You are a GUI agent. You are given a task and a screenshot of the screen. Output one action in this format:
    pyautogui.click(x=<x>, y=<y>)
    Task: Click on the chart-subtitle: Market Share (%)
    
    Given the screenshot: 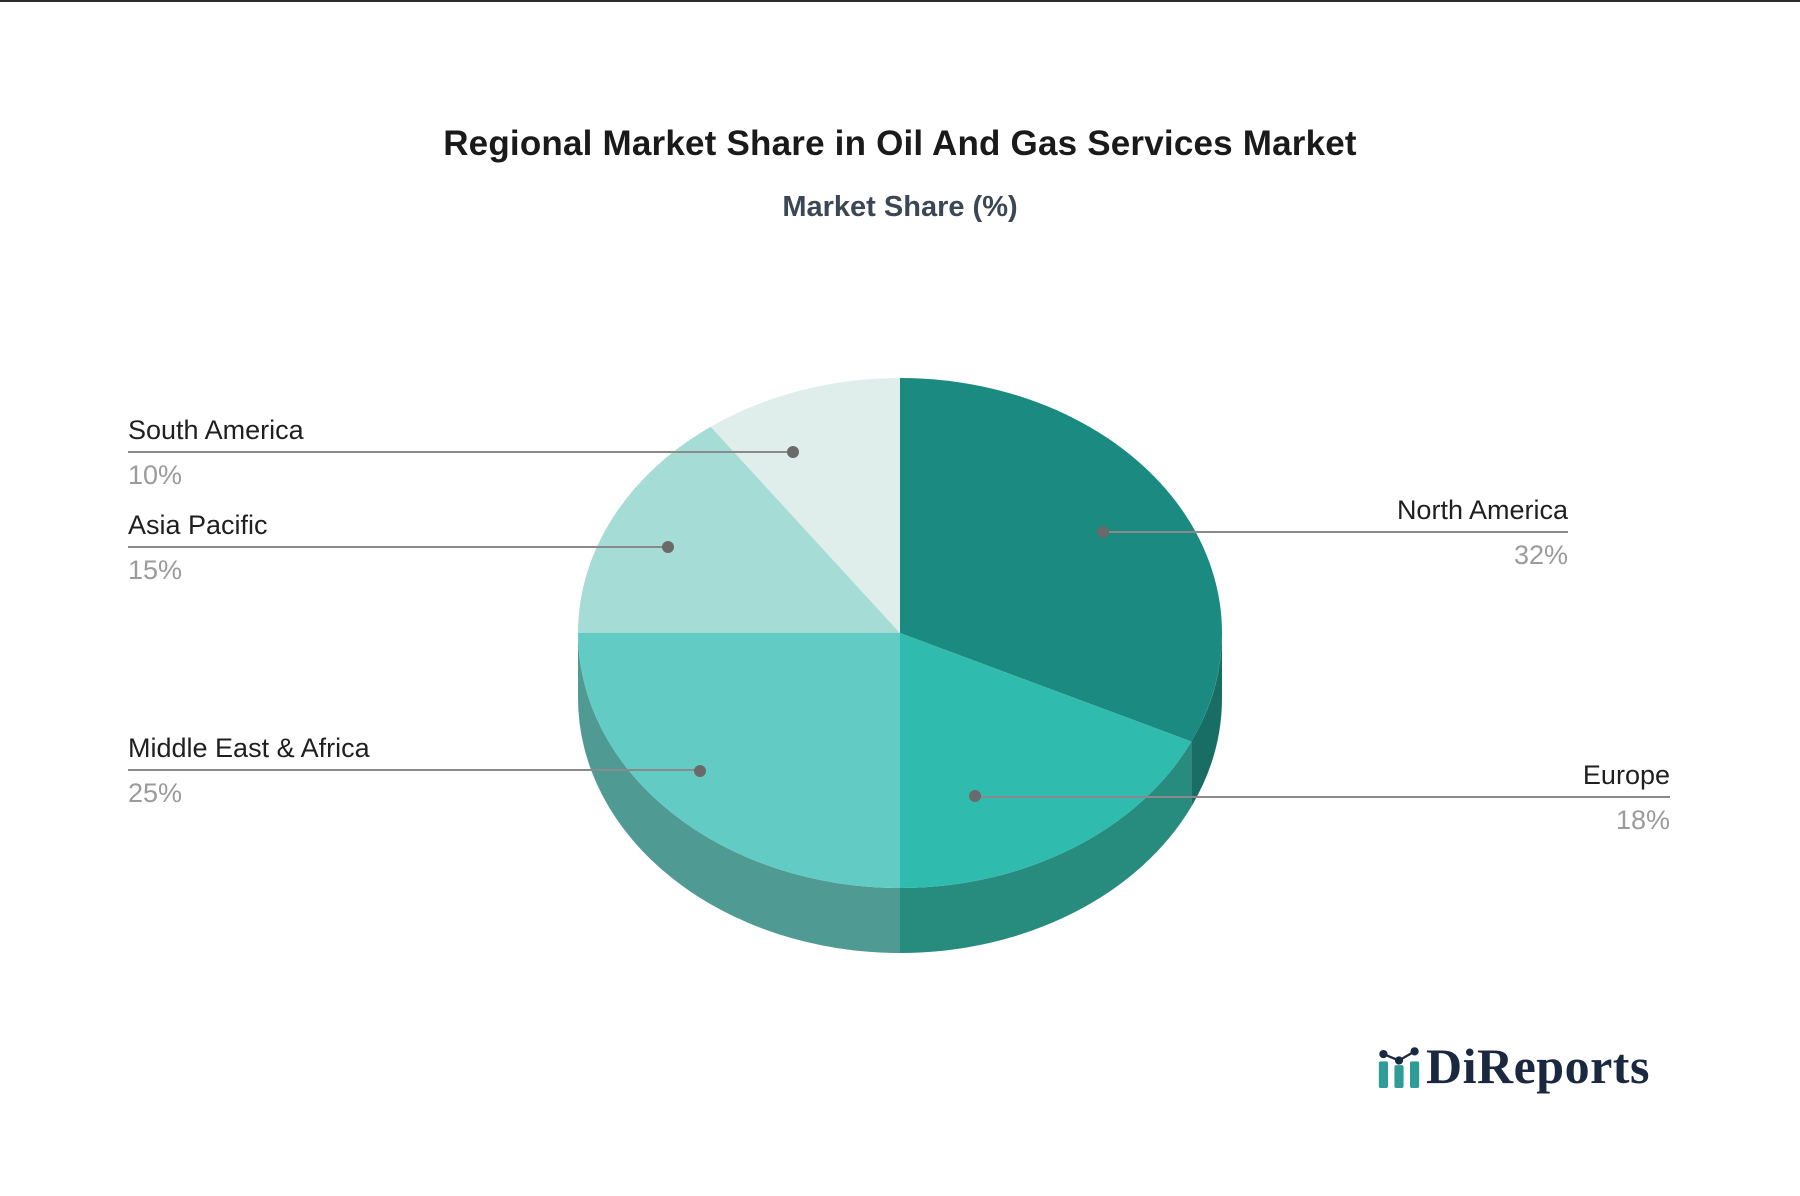 What is the action you would take?
    pyautogui.click(x=900, y=207)
    